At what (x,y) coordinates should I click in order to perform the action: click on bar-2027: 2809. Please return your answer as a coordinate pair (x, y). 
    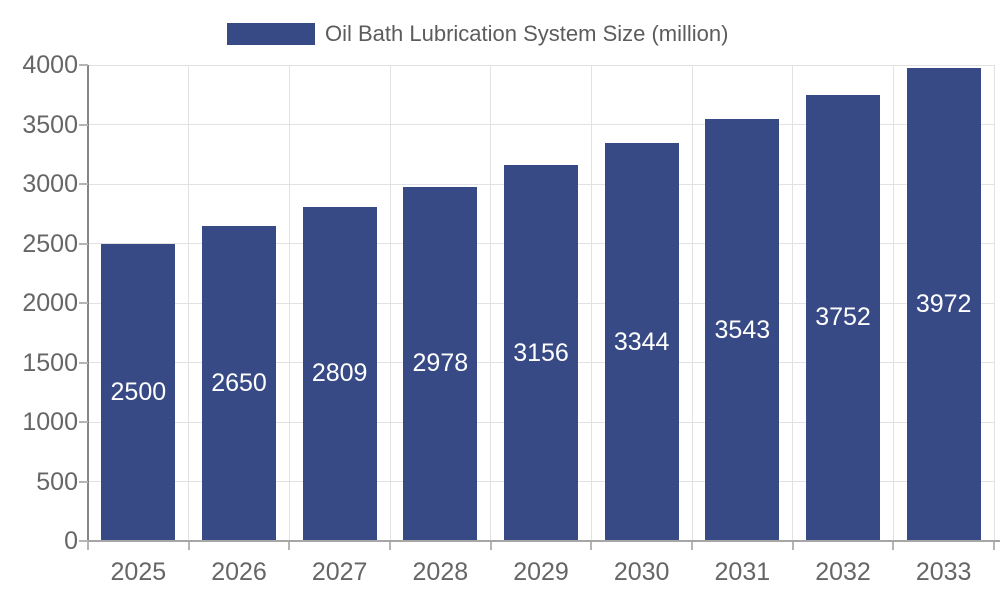
    Looking at the image, I should click on (339, 373).